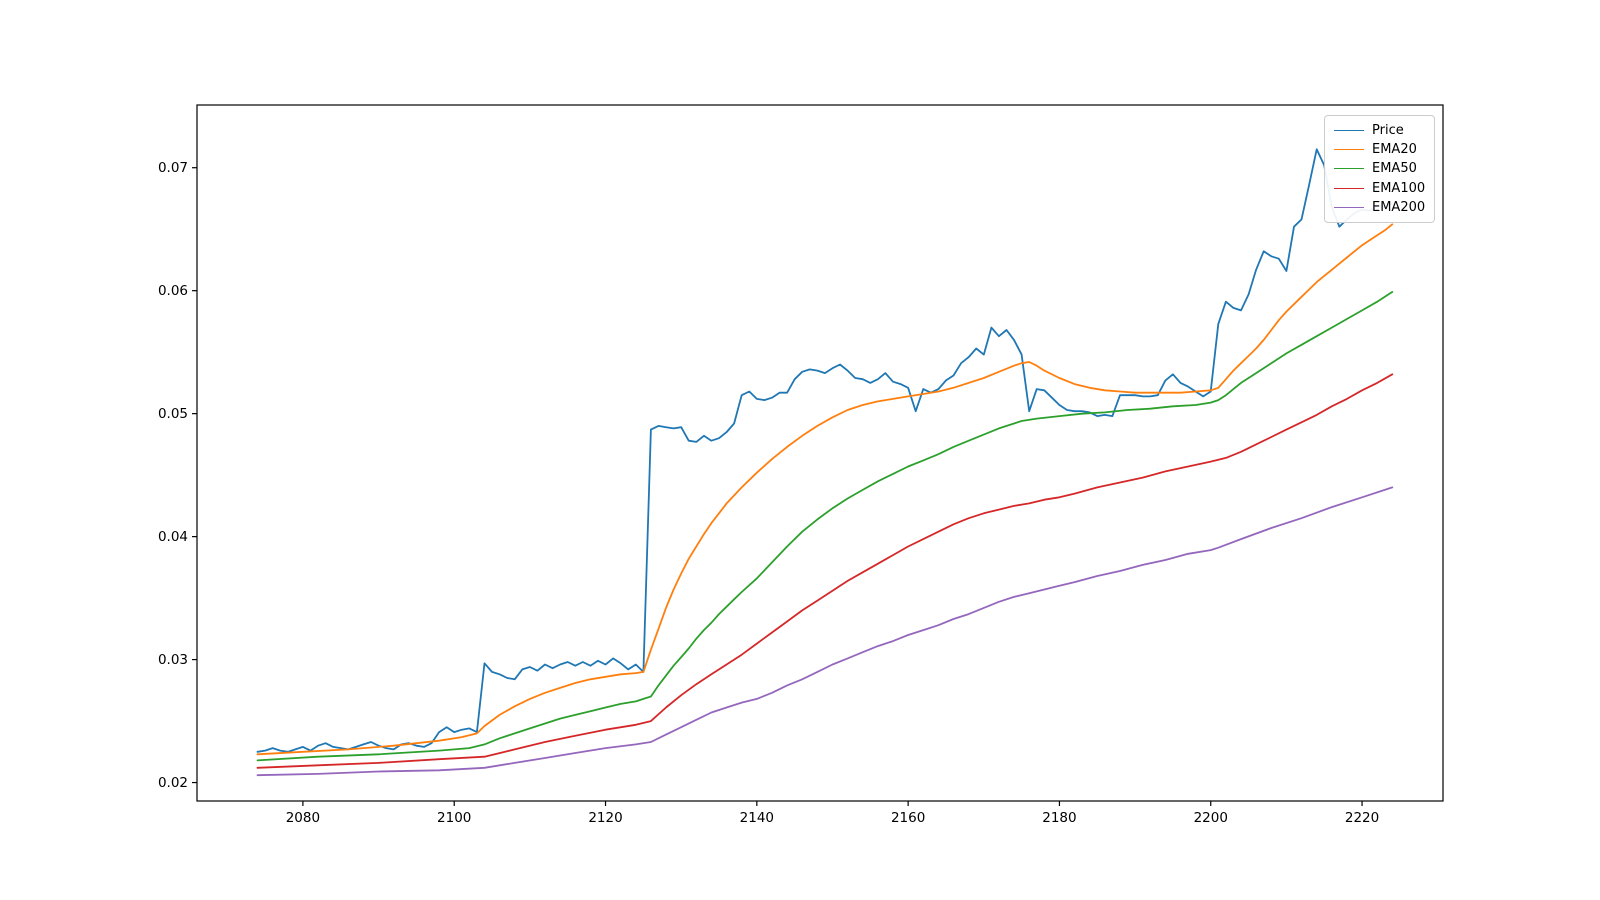 The width and height of the screenshot is (1600, 900). What do you see at coordinates (303, 818) in the screenshot?
I see `x-tick-label: 2080` at bounding box center [303, 818].